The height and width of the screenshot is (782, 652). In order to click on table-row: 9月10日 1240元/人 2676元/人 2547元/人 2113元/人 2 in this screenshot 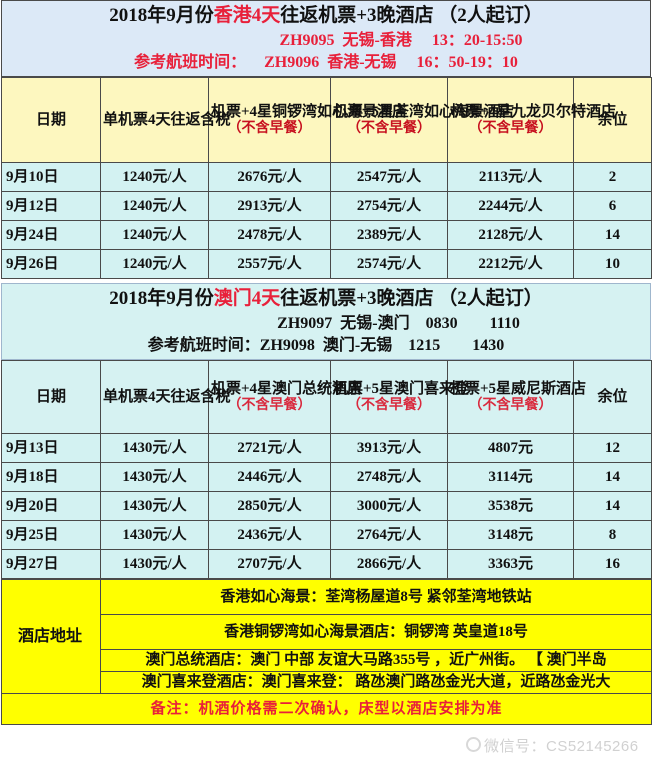, I will do `click(326, 176)`.